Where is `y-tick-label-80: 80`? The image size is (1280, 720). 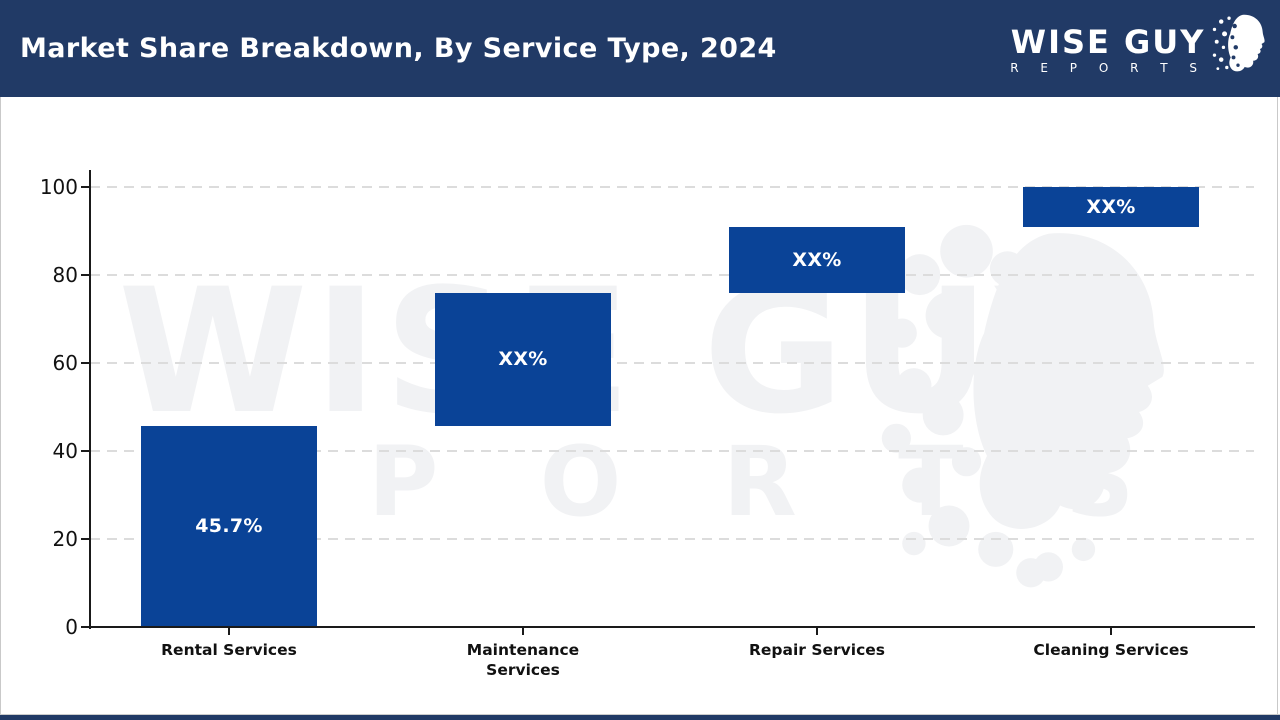 y-tick-label-80: 80 is located at coordinates (65, 275).